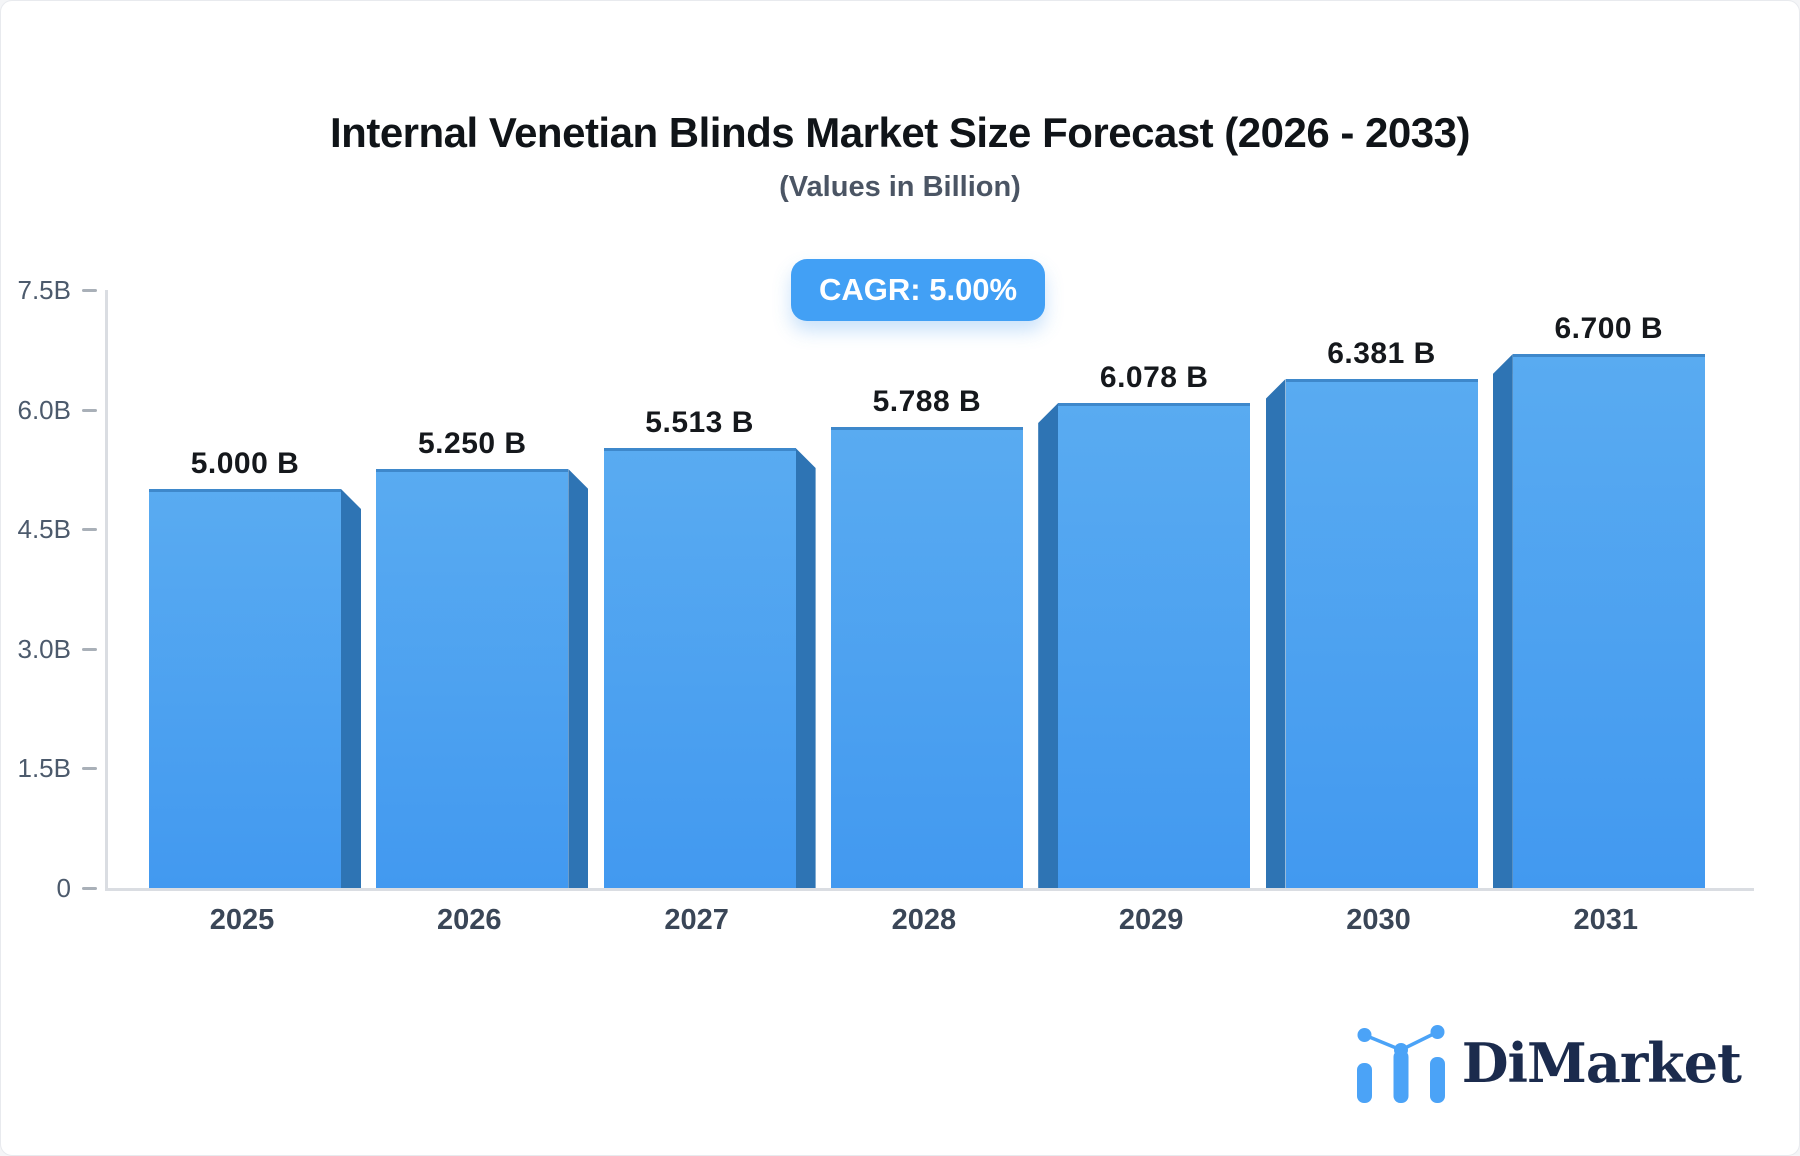 The image size is (1800, 1156). Describe the element at coordinates (242, 920) in the screenshot. I see `x-axis-label: 2025` at that location.